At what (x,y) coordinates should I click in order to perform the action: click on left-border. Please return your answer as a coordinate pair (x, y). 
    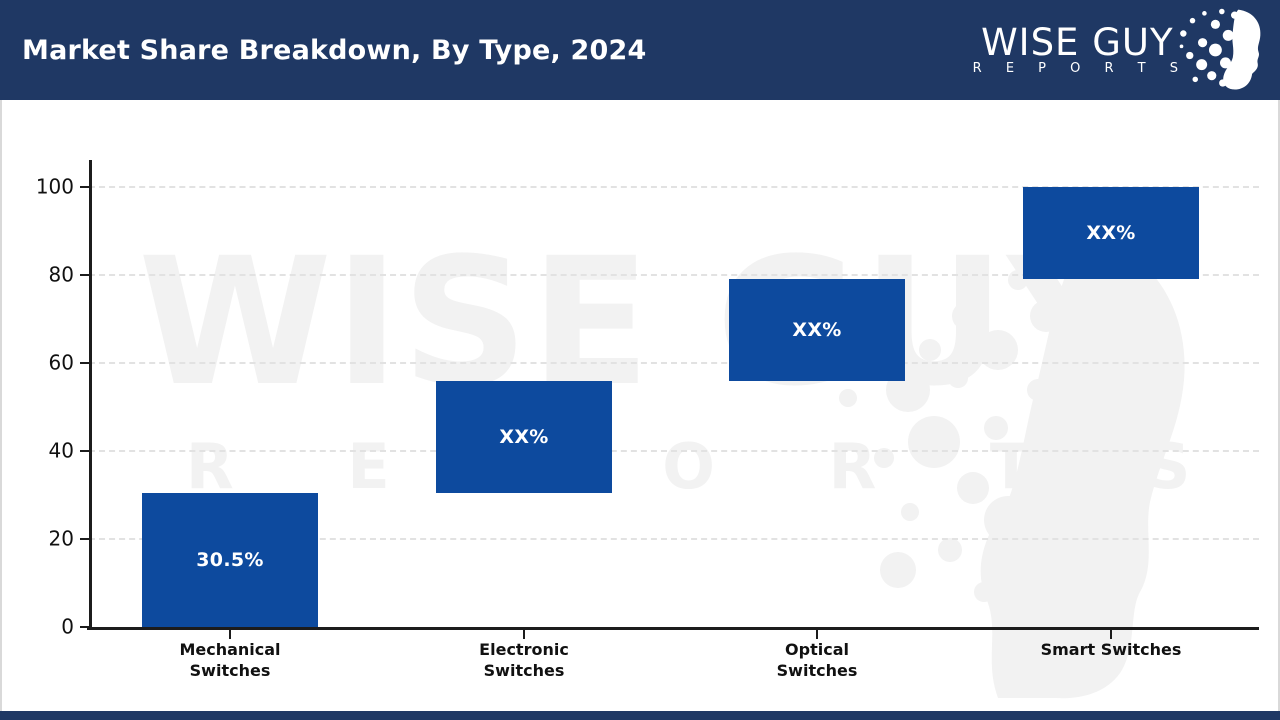
    Looking at the image, I should click on (1, 410).